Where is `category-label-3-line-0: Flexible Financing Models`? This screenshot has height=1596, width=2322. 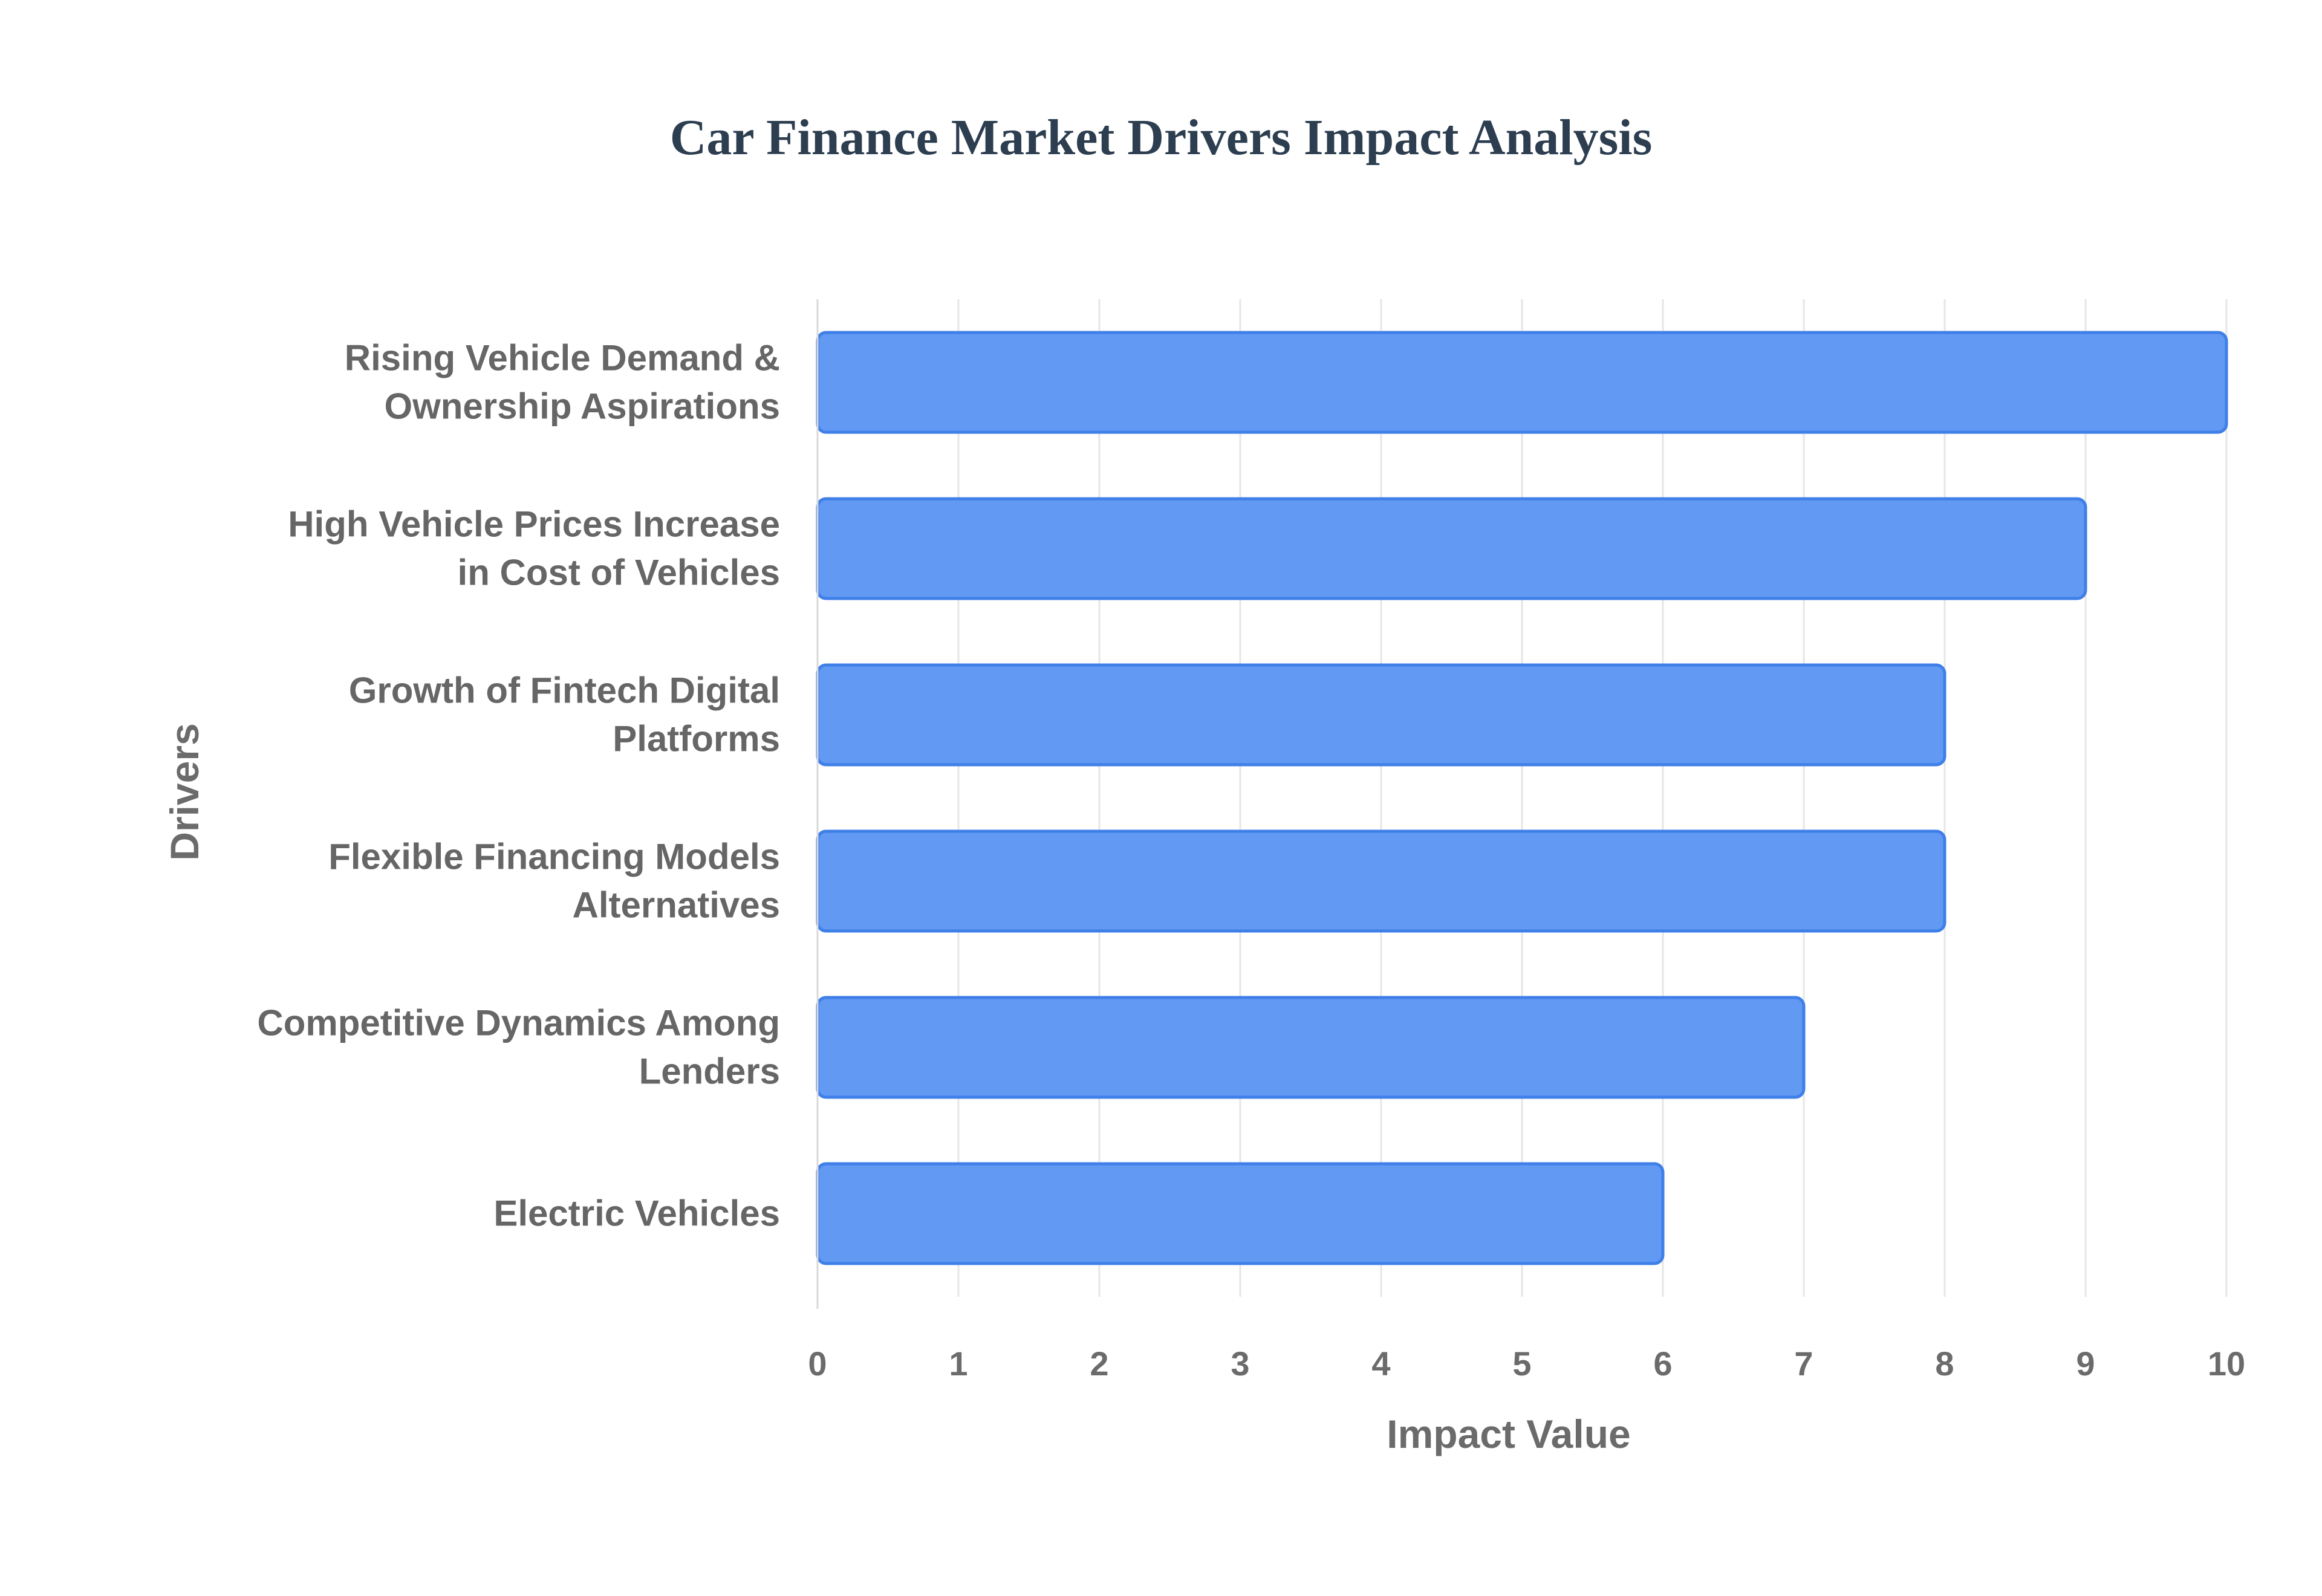
category-label-3-line-0: Flexible Financing Models is located at coordinates (554, 857).